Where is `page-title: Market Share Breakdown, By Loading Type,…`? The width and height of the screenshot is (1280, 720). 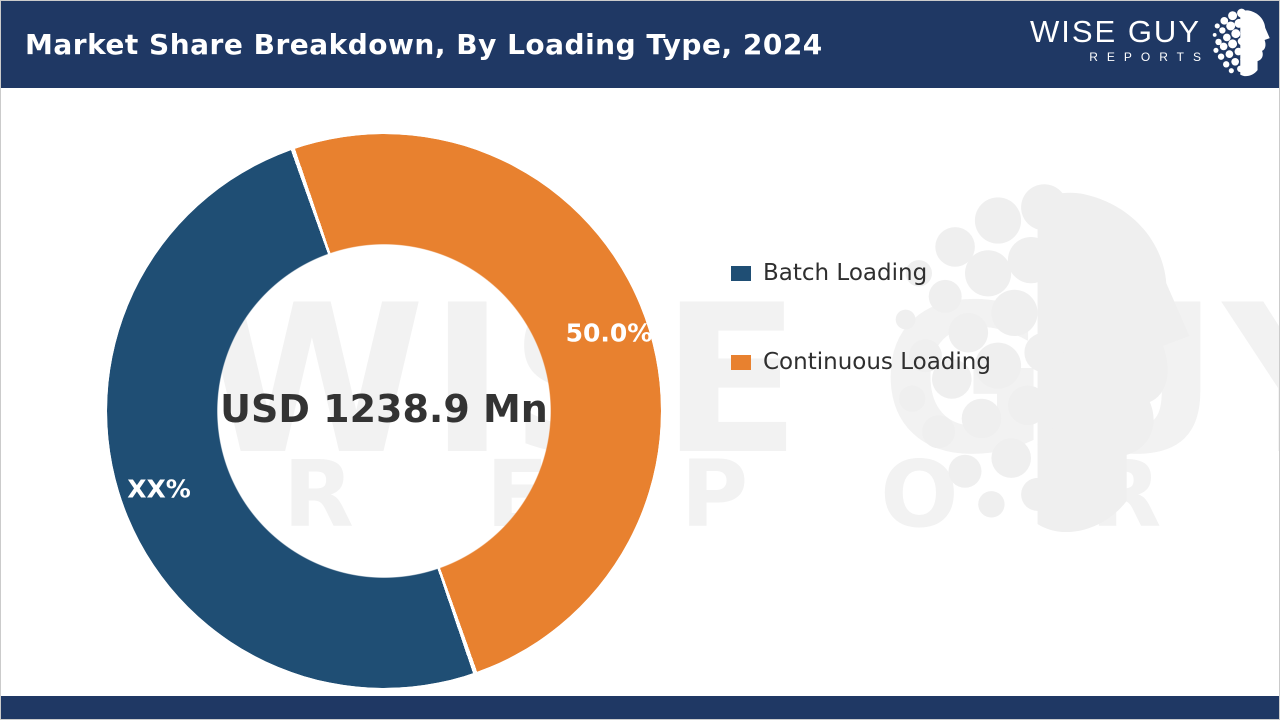
page-title: Market Share Breakdown, By Loading Type,… is located at coordinates (424, 44).